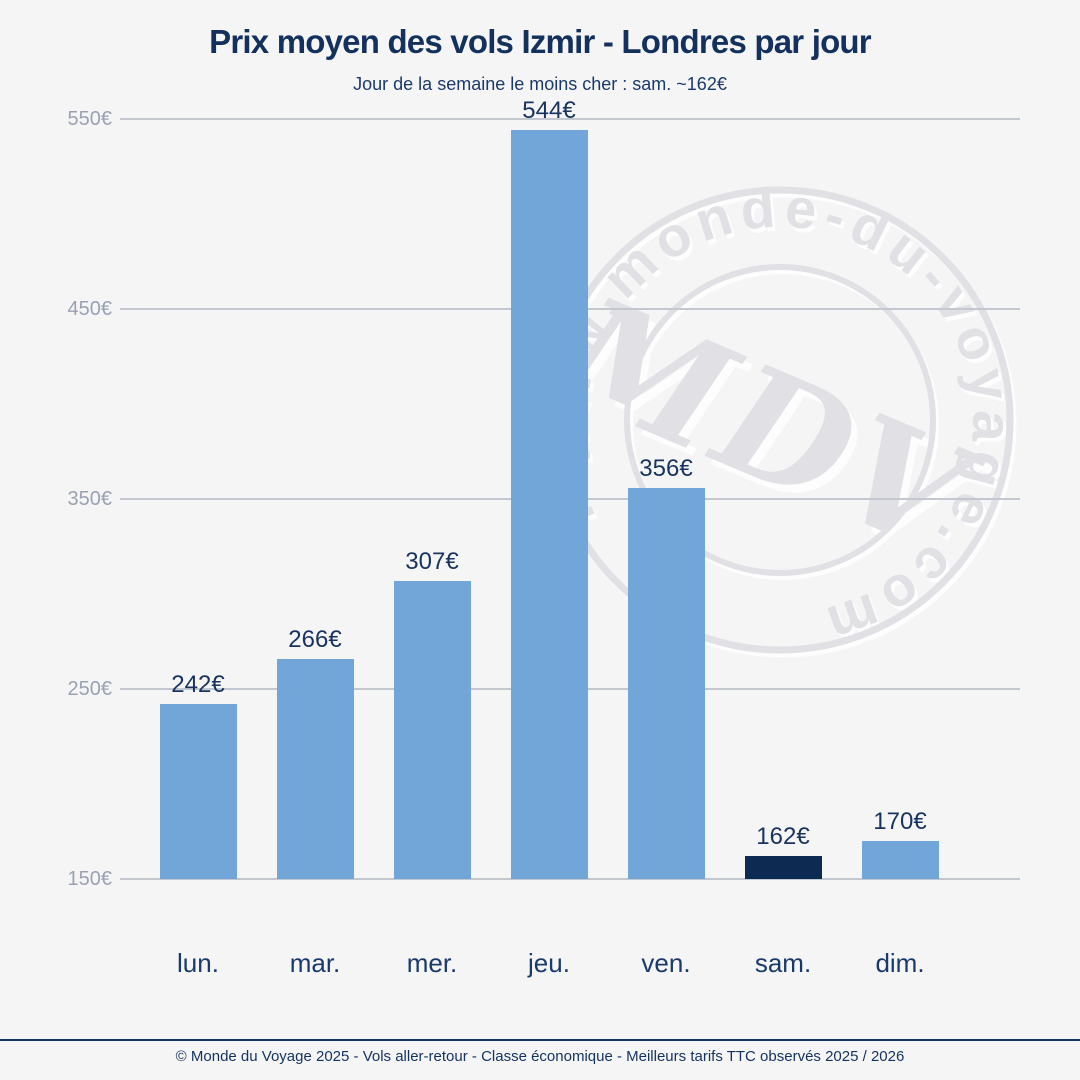 The image size is (1080, 1080). Describe the element at coordinates (666, 683) in the screenshot. I see `bar-ven` at that location.